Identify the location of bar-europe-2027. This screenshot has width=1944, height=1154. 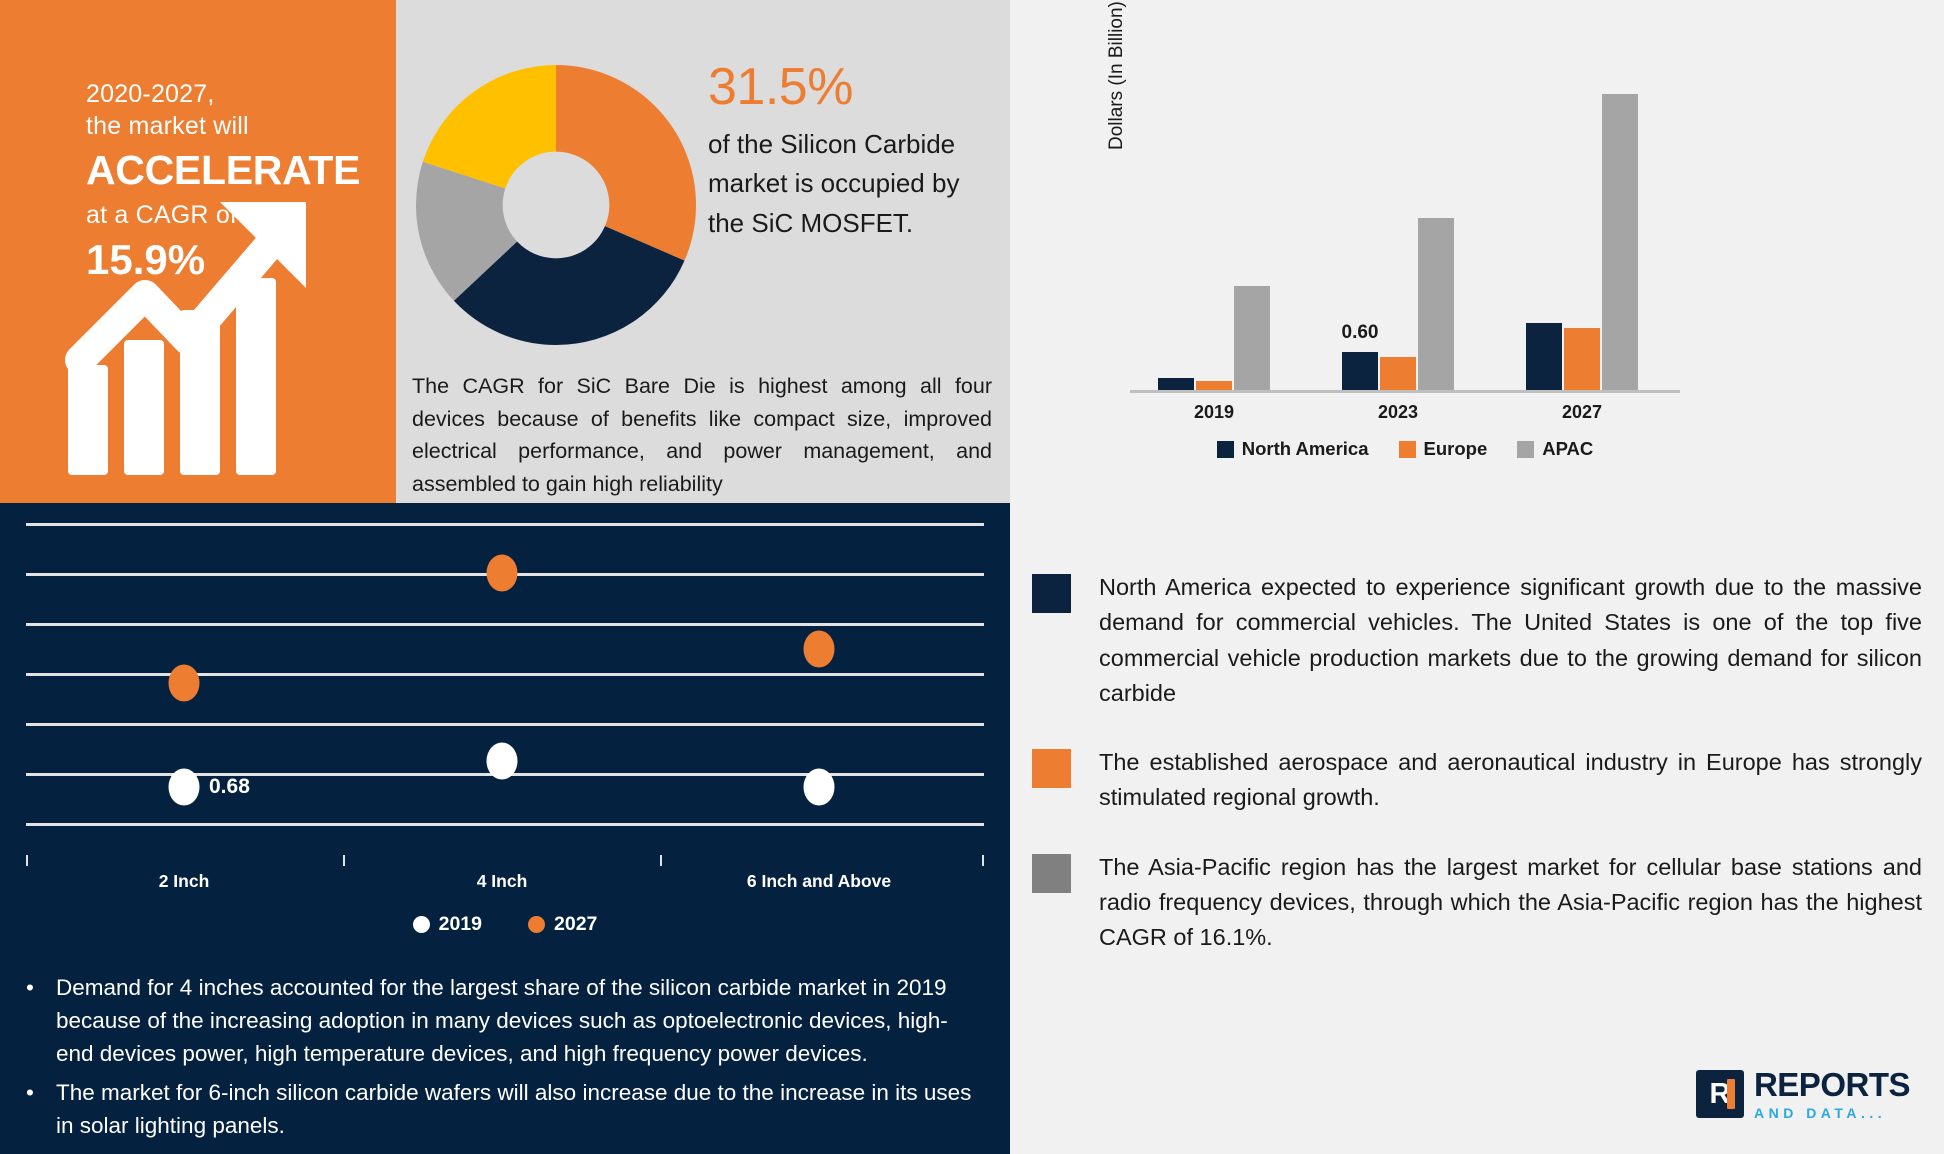
(1582, 359).